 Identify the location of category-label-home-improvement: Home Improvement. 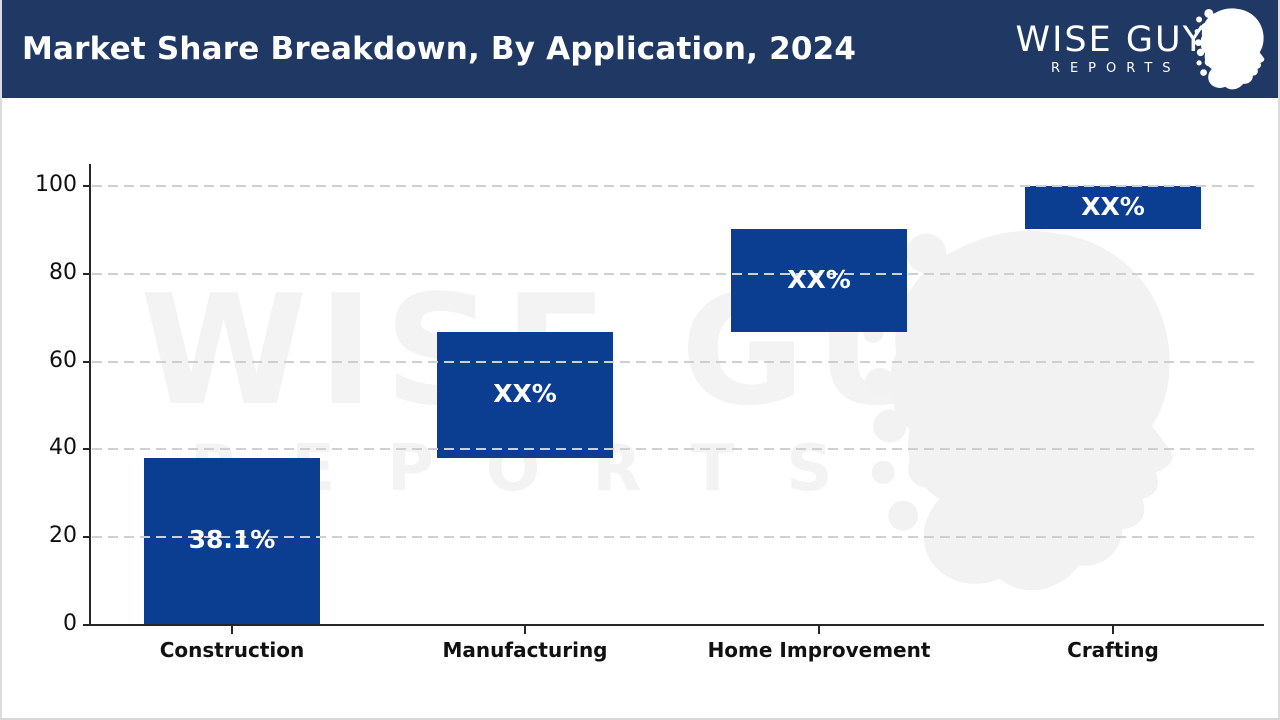
(819, 650).